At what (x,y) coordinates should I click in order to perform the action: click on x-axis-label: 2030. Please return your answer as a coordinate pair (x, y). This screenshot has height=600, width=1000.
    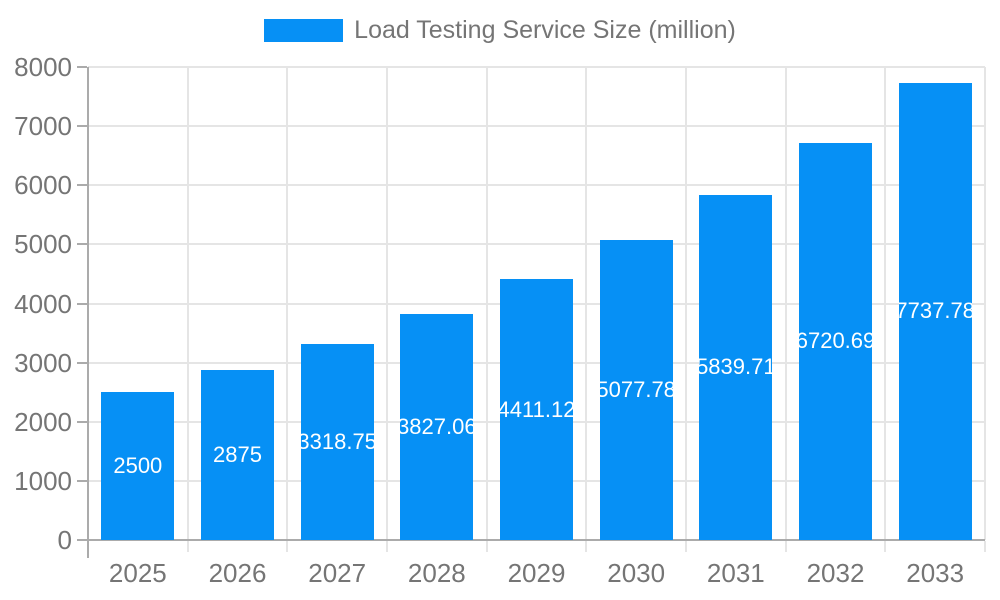
    Looking at the image, I should click on (636, 573).